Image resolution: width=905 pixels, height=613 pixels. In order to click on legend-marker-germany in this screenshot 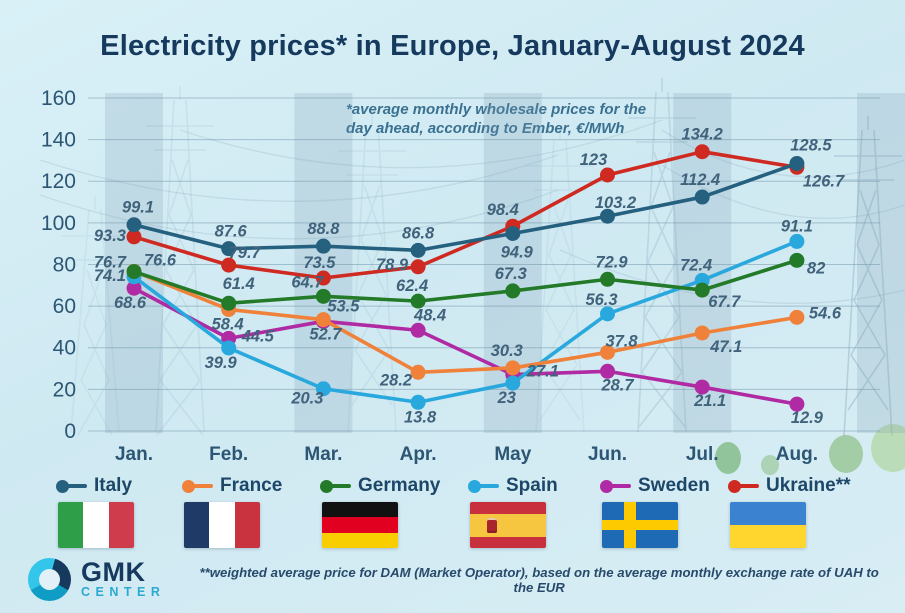, I will do `click(326, 486)`.